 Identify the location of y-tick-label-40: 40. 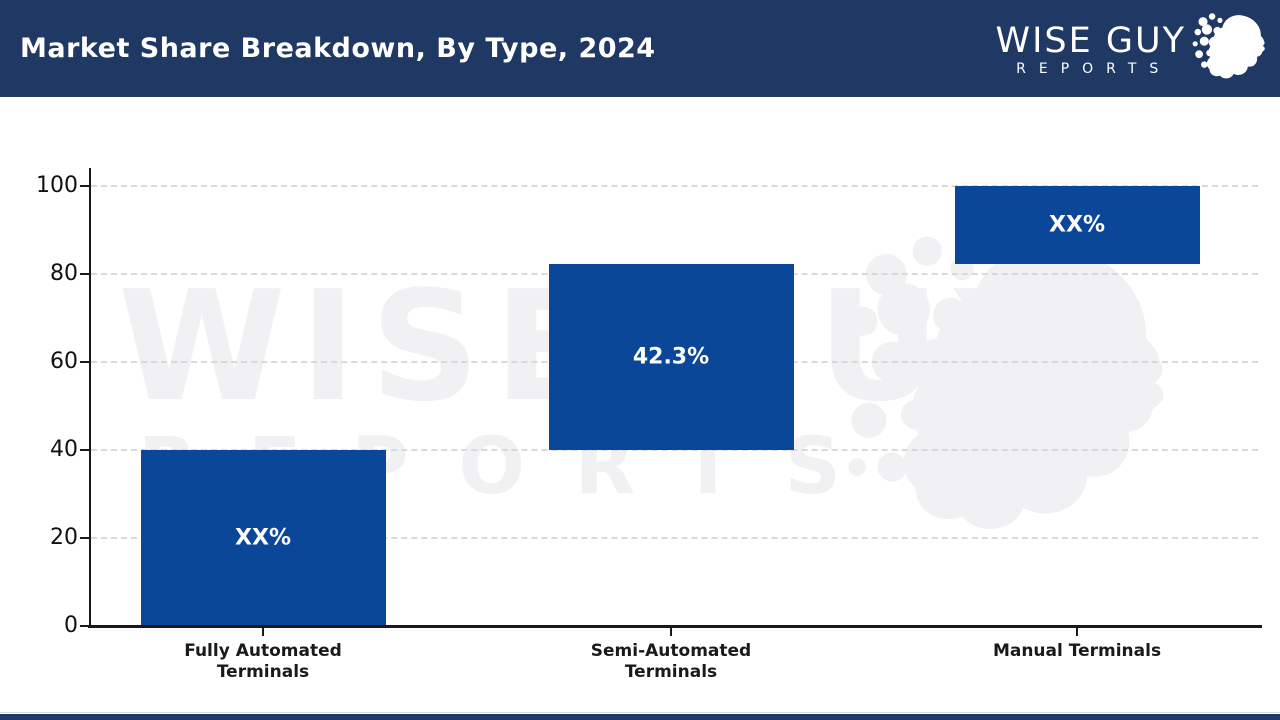
(64, 449).